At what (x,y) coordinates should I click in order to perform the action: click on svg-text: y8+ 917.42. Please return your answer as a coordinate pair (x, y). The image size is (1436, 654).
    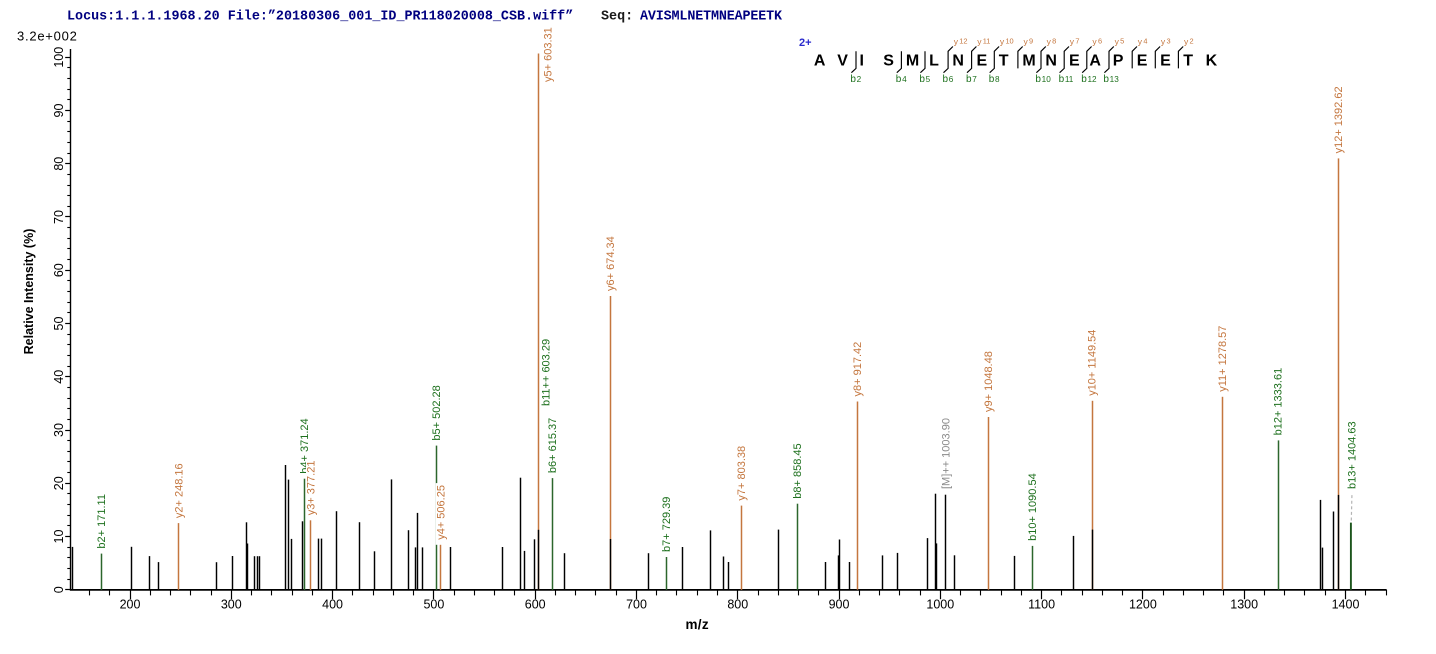
    Looking at the image, I should click on (858, 369).